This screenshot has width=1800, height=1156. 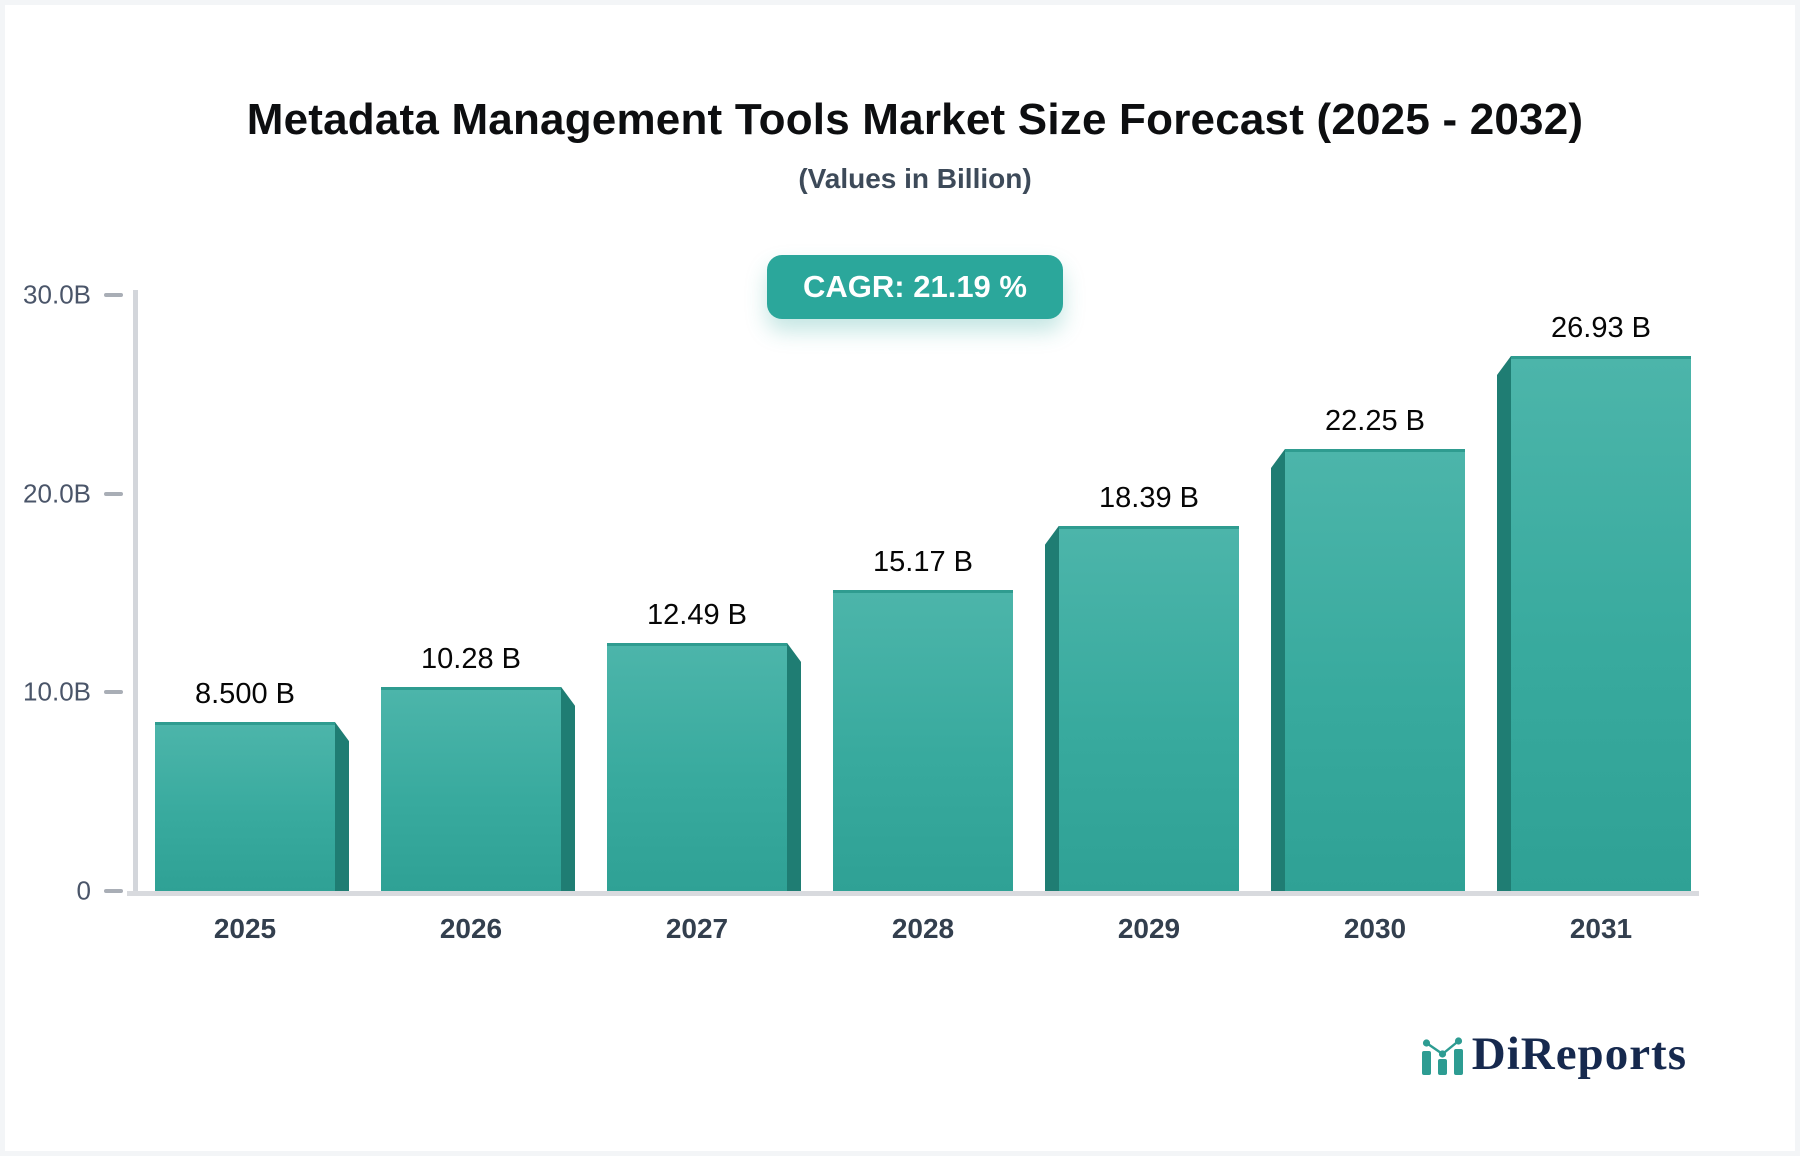 What do you see at coordinates (471, 928) in the screenshot?
I see `x-tick-label-2026: 2026` at bounding box center [471, 928].